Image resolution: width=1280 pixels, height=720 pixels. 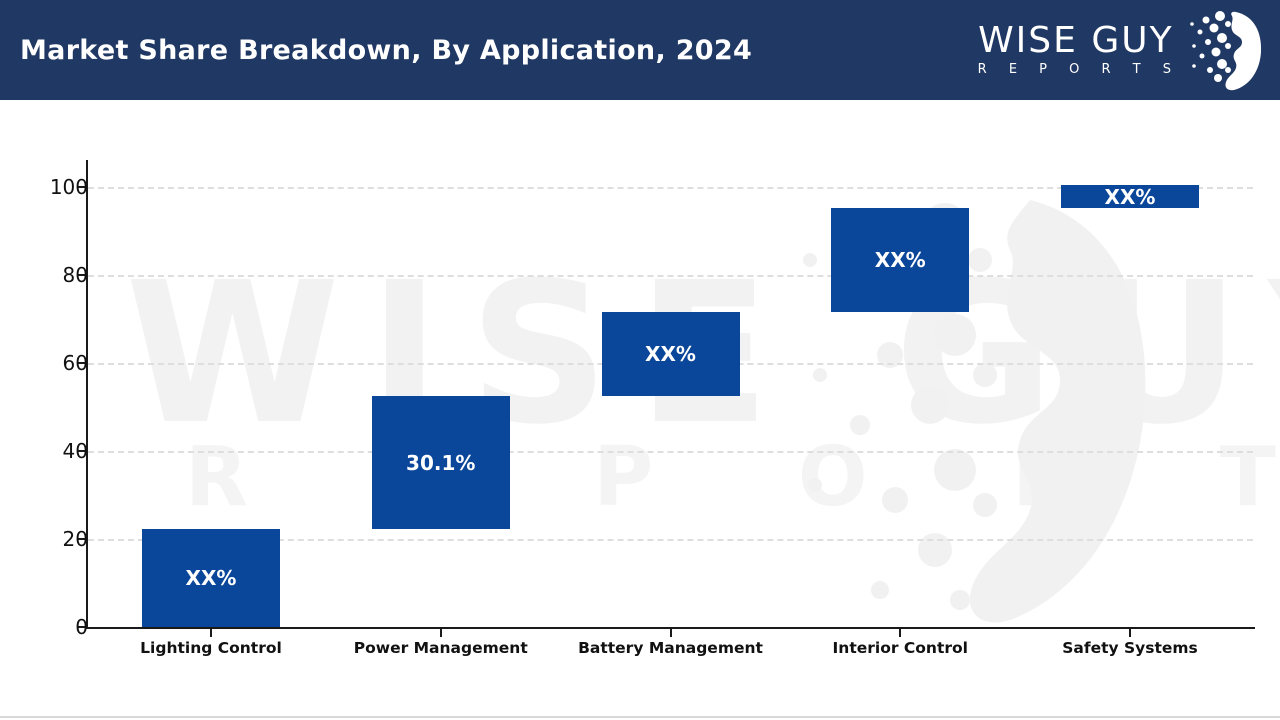 I want to click on bar-battery-management: XX%, so click(x=670, y=354).